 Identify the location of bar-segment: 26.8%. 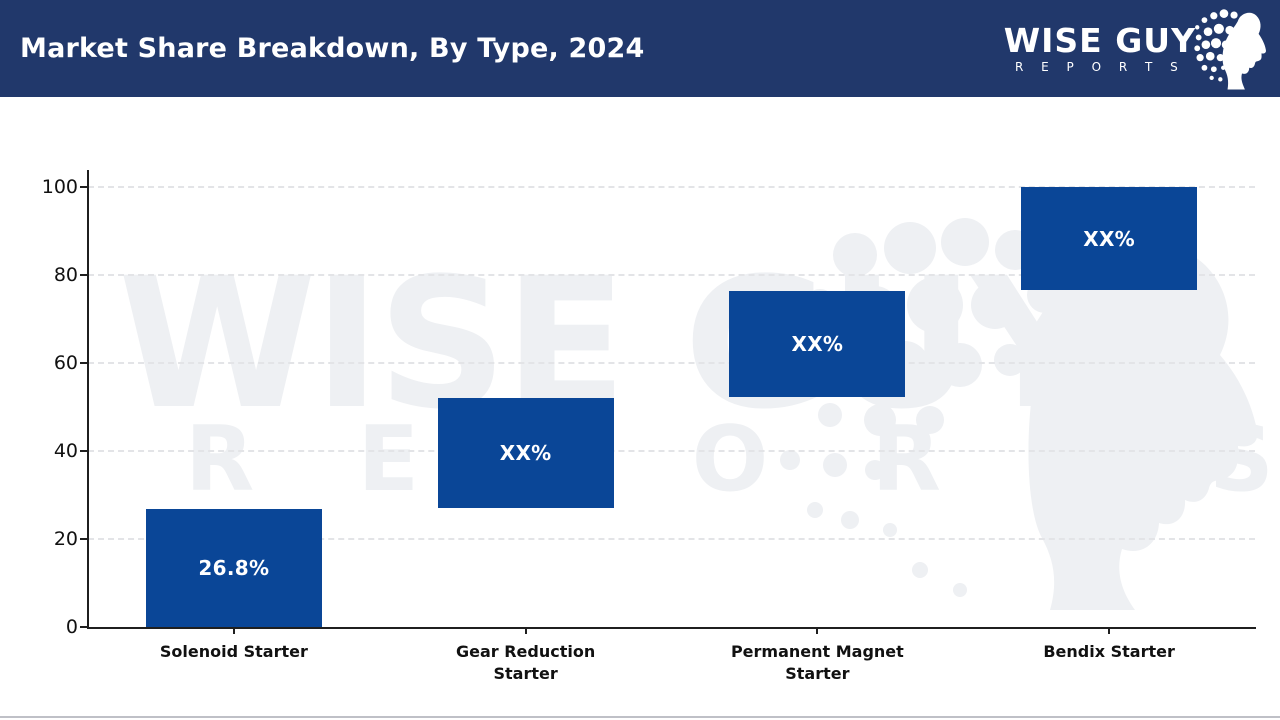
(233, 568).